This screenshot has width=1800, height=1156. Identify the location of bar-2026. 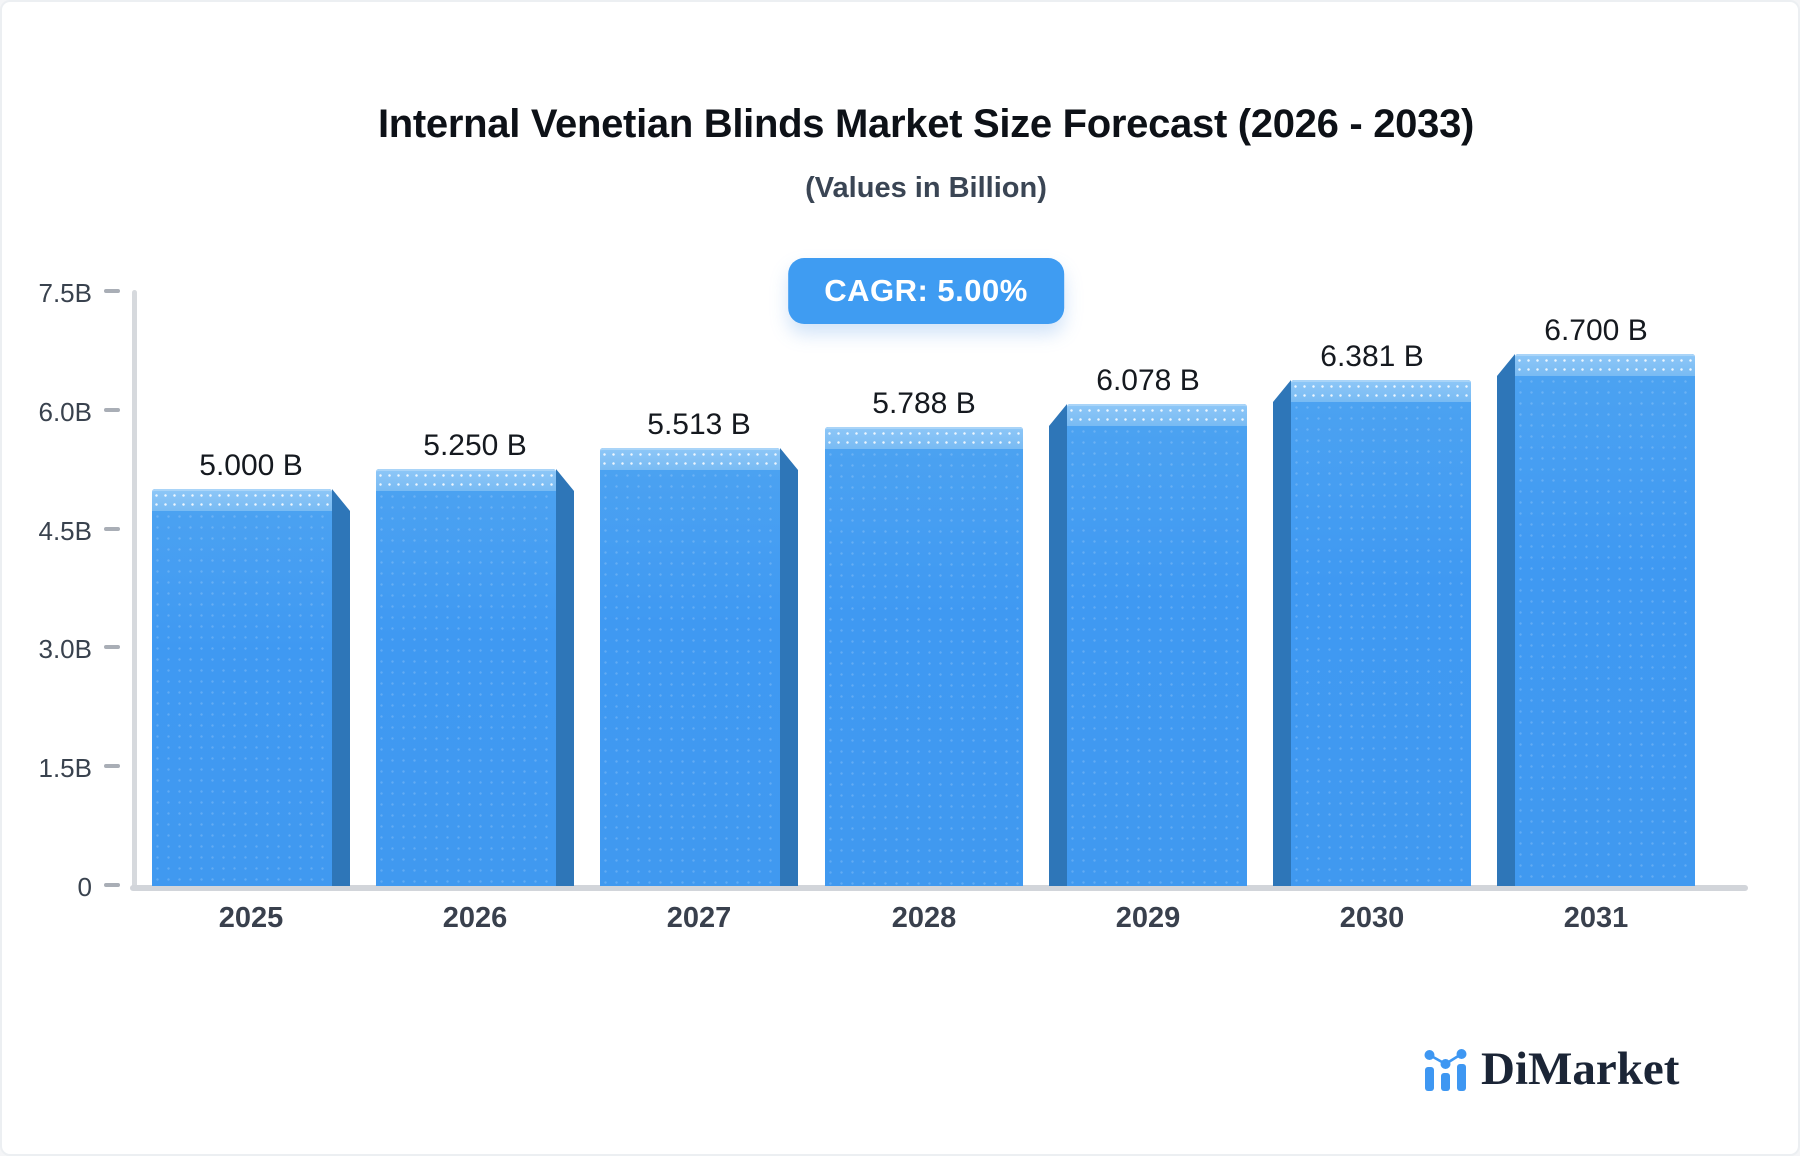
(475, 677).